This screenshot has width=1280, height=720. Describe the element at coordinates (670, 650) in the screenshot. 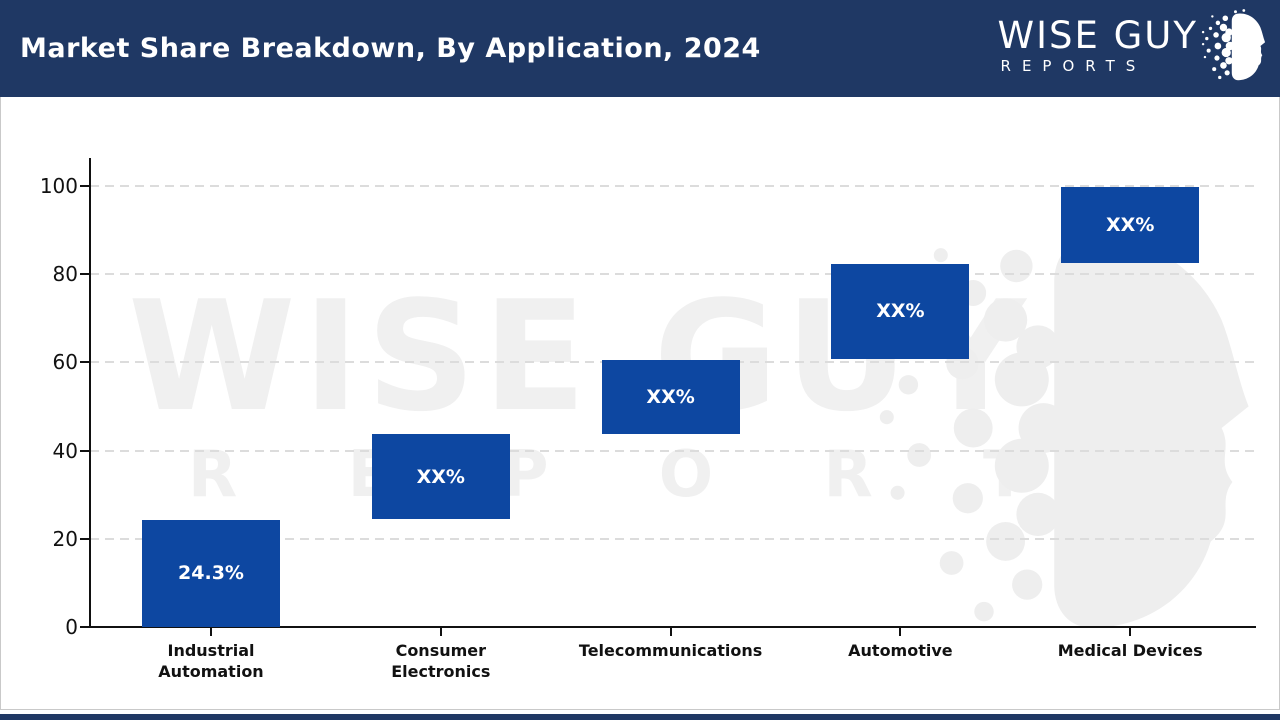

I see `category-label-3: Telecommunications` at that location.